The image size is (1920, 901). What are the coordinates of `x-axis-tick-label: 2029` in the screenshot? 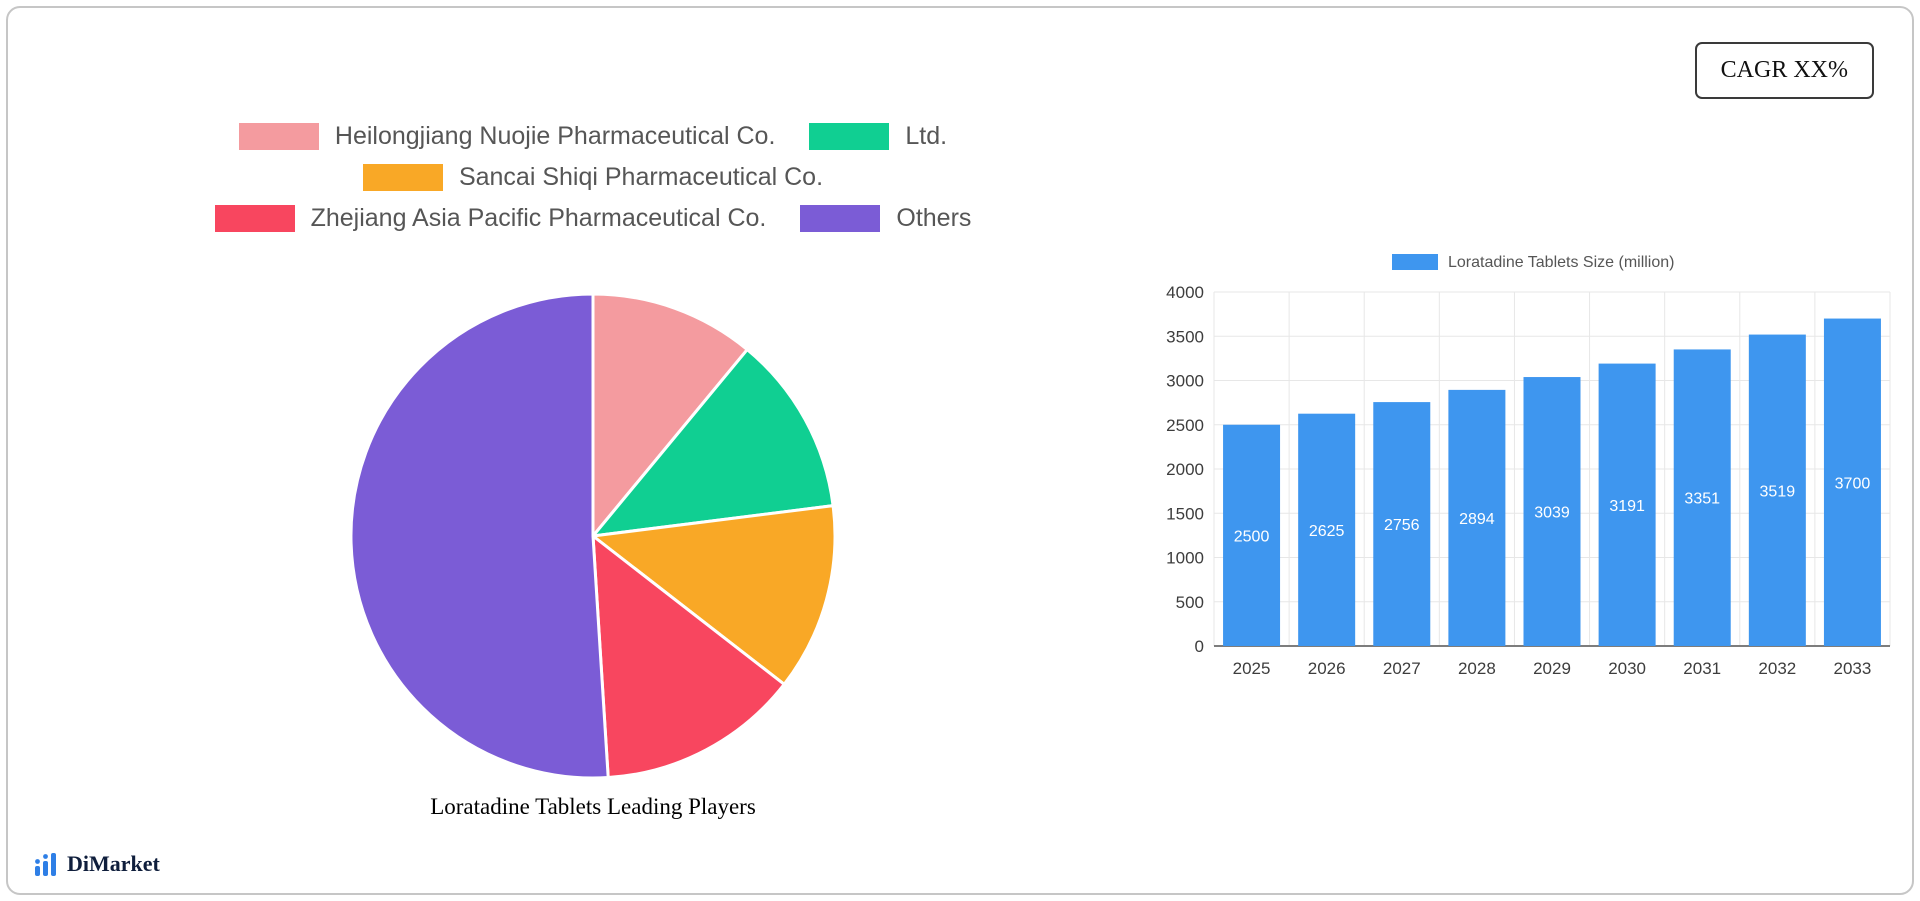 It's located at (1552, 668).